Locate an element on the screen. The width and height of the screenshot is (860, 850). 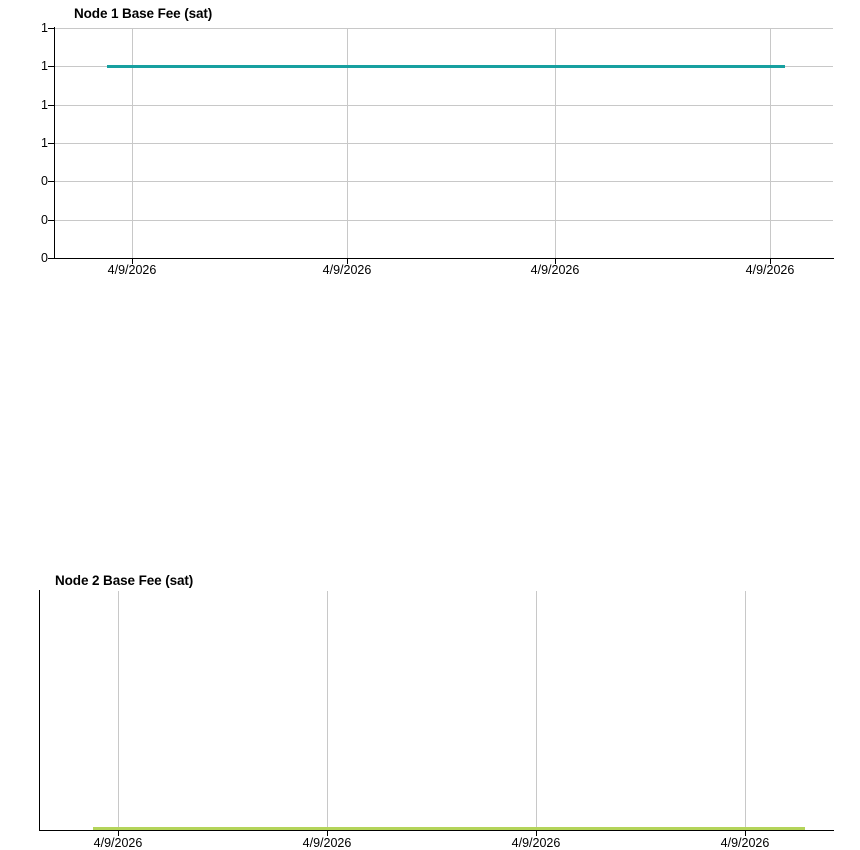
chart-title-node-1: Node 1 Base Fee (sat) is located at coordinates (143, 13).